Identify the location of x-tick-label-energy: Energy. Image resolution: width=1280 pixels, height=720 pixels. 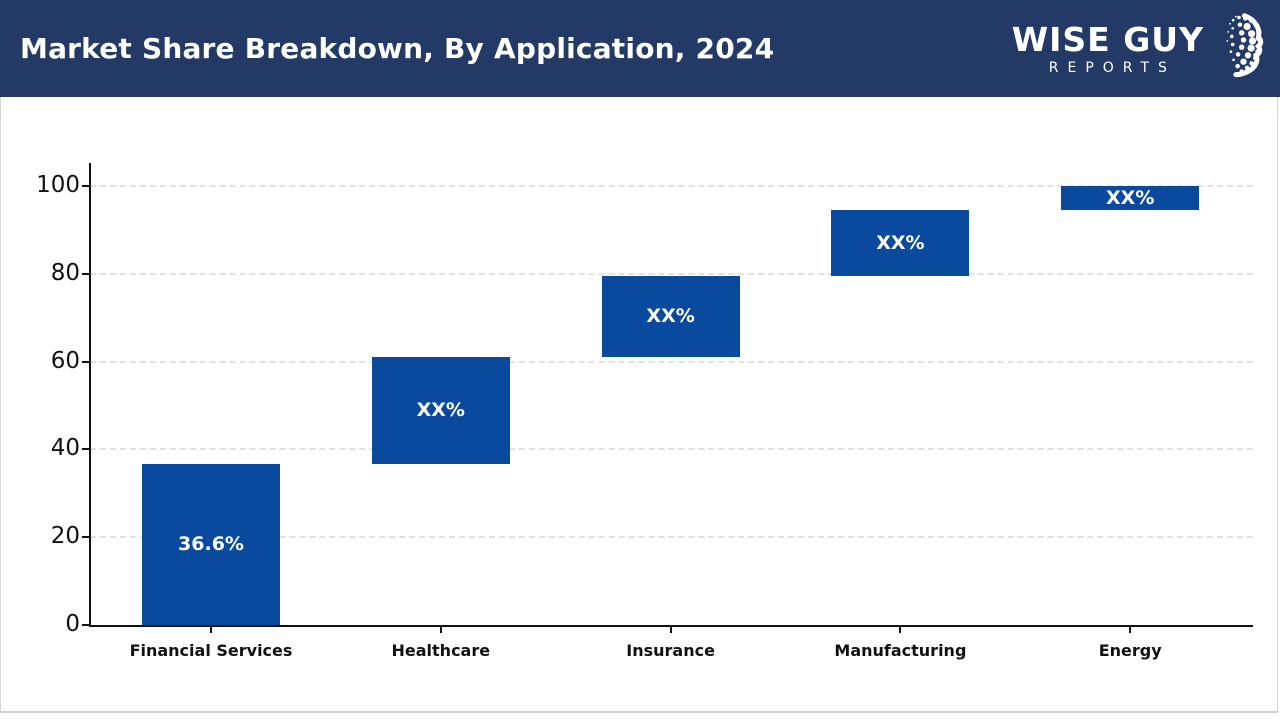
(1130, 650).